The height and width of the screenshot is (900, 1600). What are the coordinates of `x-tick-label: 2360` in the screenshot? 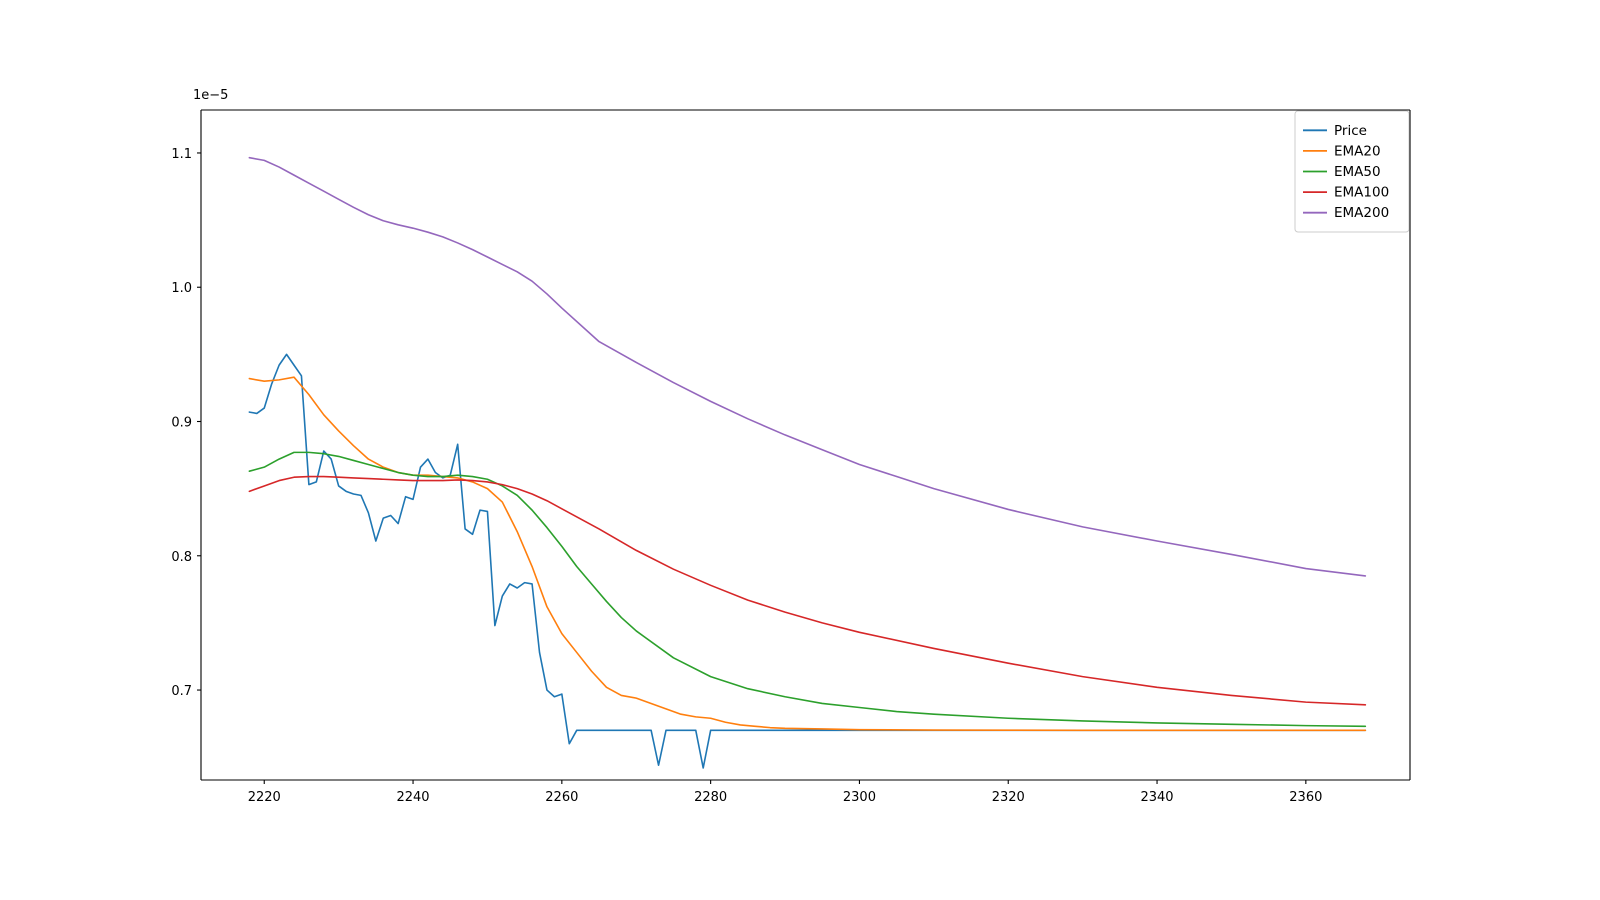 It's located at (1305, 797).